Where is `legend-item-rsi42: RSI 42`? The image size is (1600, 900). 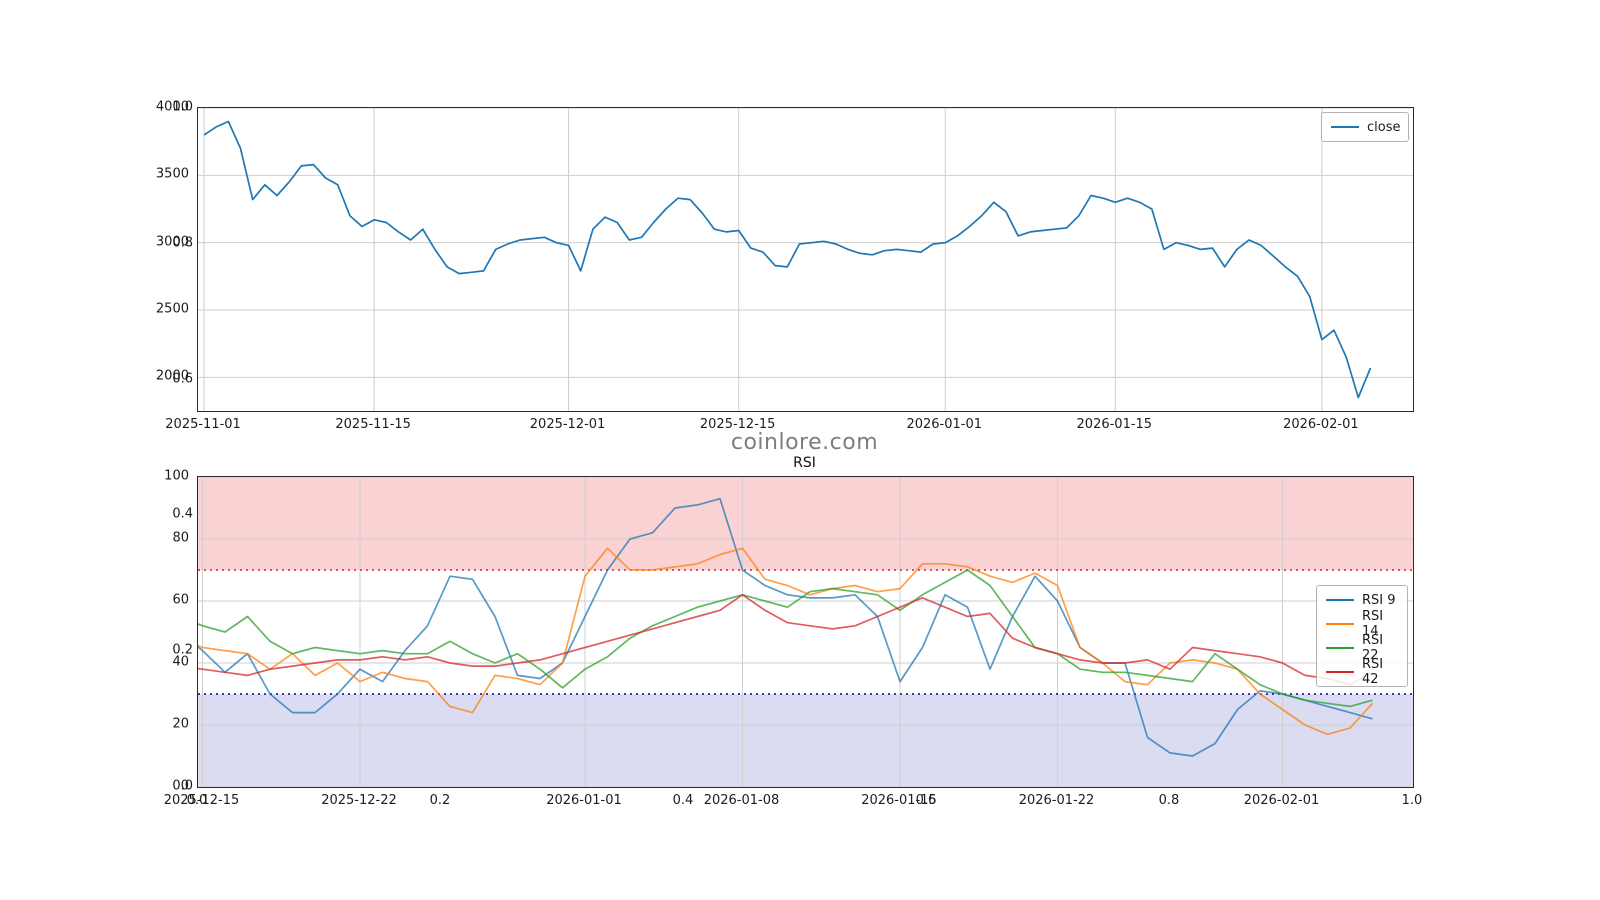
legend-item-rsi42: RSI 42 is located at coordinates (1362, 672).